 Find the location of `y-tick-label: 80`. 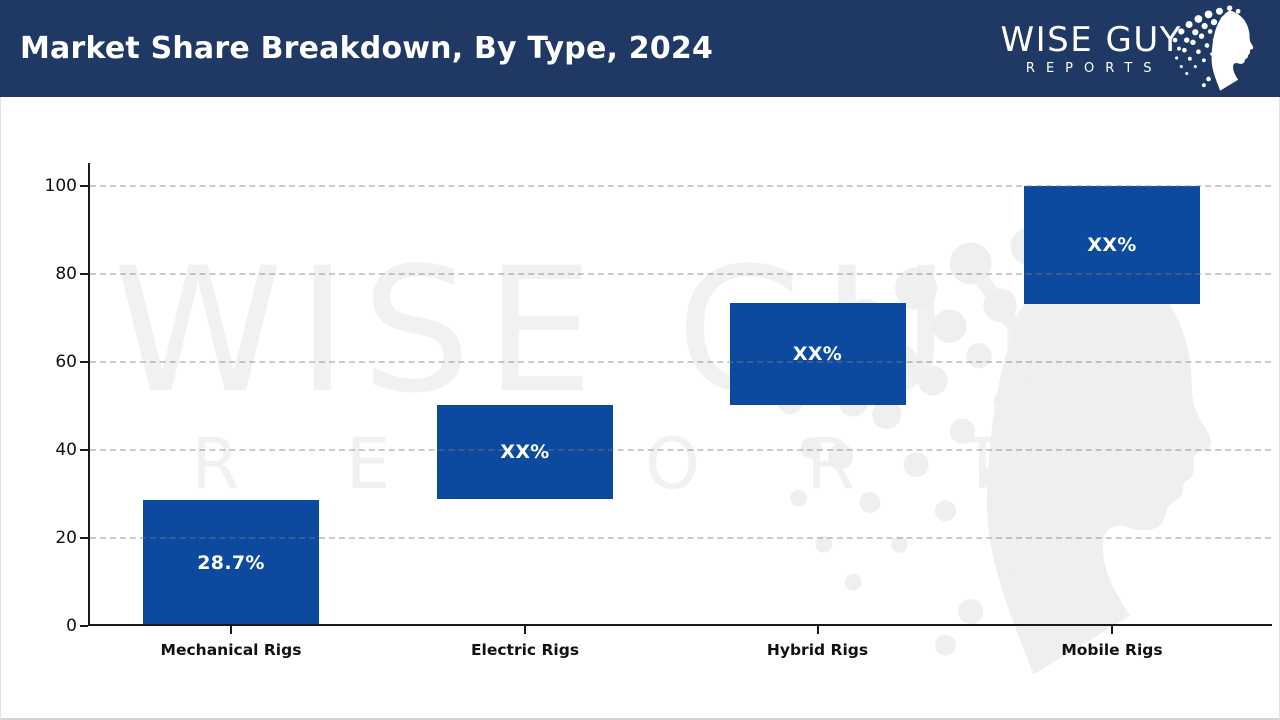

y-tick-label: 80 is located at coordinates (66, 274).